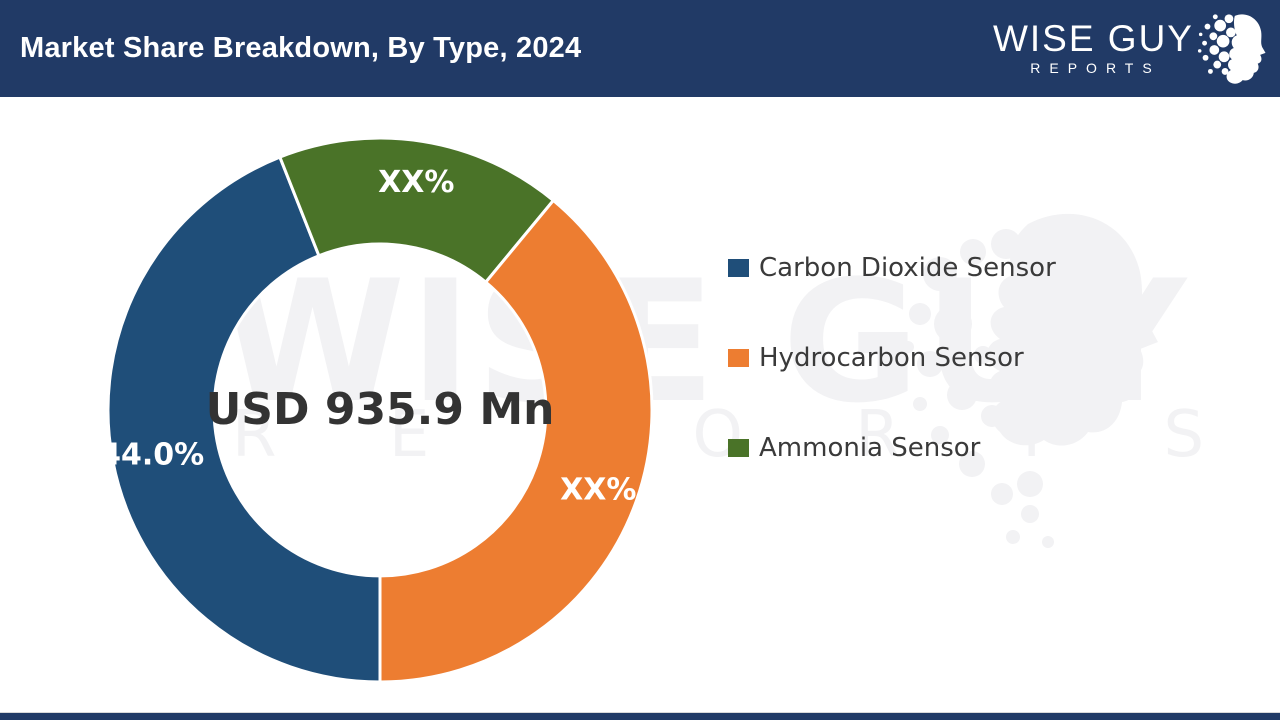 This screenshot has width=1280, height=720. What do you see at coordinates (1030, 380) in the screenshot?
I see `watermark-face-graphic` at bounding box center [1030, 380].